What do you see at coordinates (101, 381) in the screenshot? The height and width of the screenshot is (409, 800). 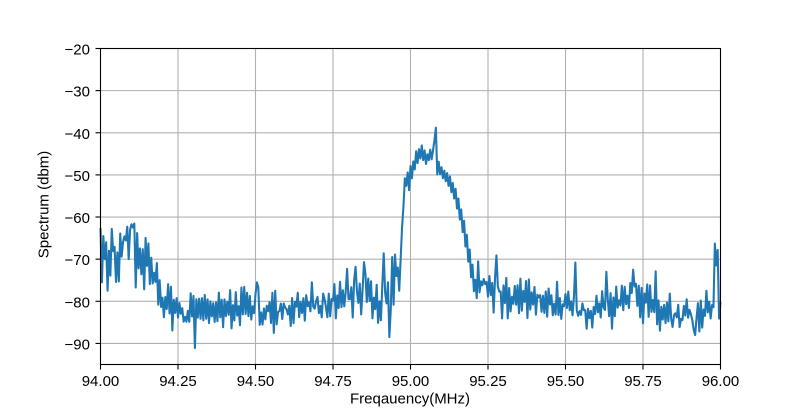 I see `svg-text: 94.00` at bounding box center [101, 381].